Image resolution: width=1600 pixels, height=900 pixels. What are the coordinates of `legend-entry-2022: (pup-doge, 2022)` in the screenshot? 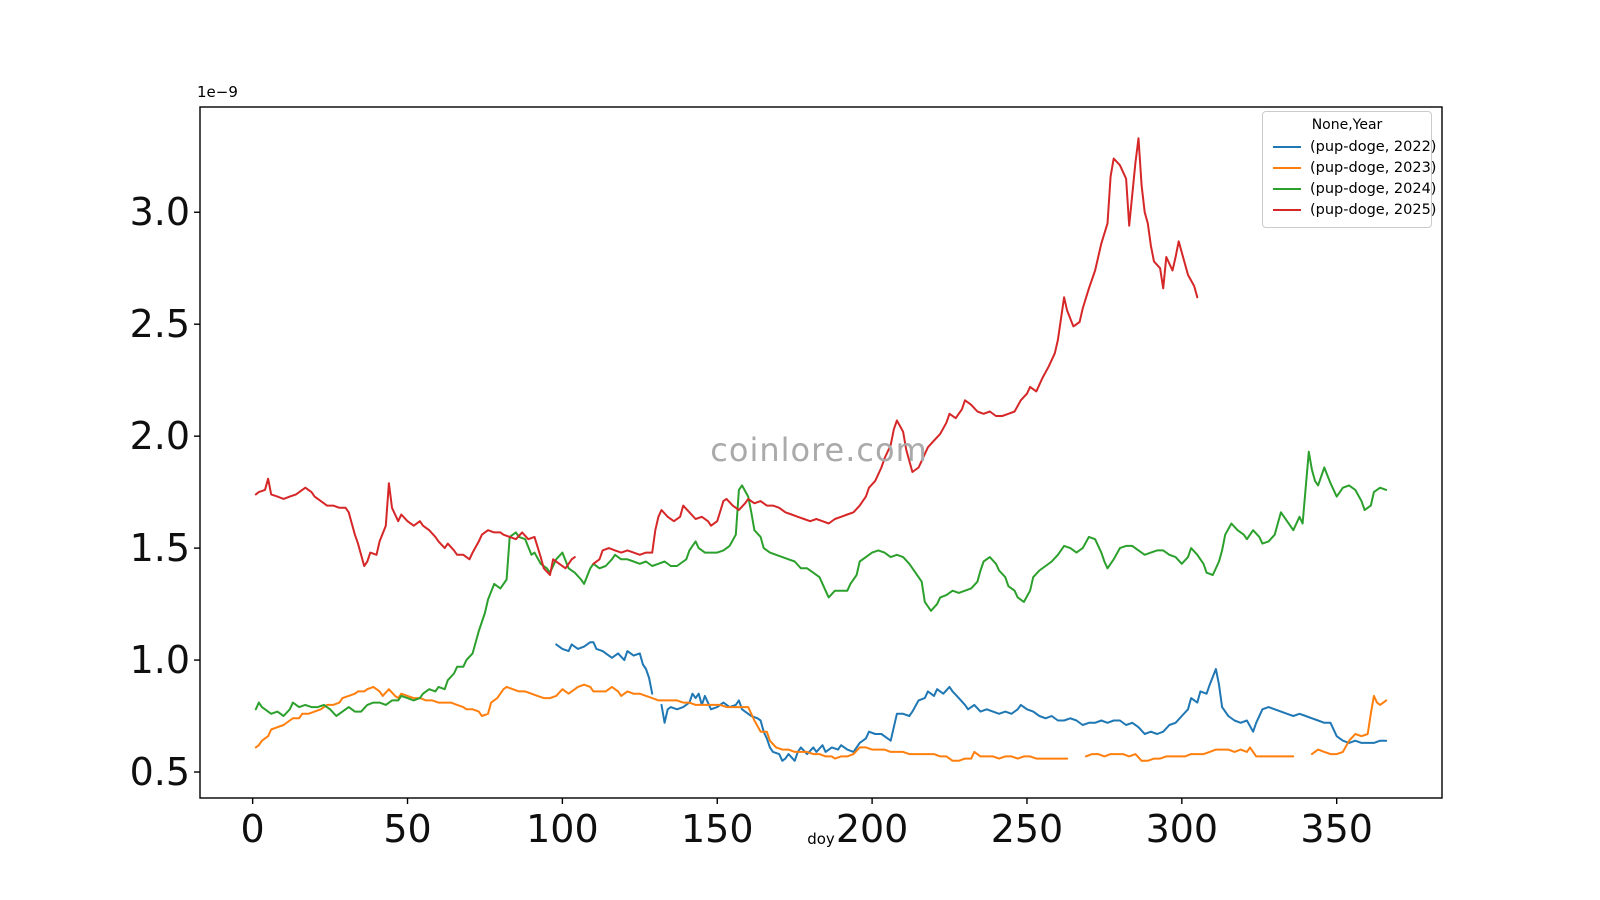 It's located at (1353, 147).